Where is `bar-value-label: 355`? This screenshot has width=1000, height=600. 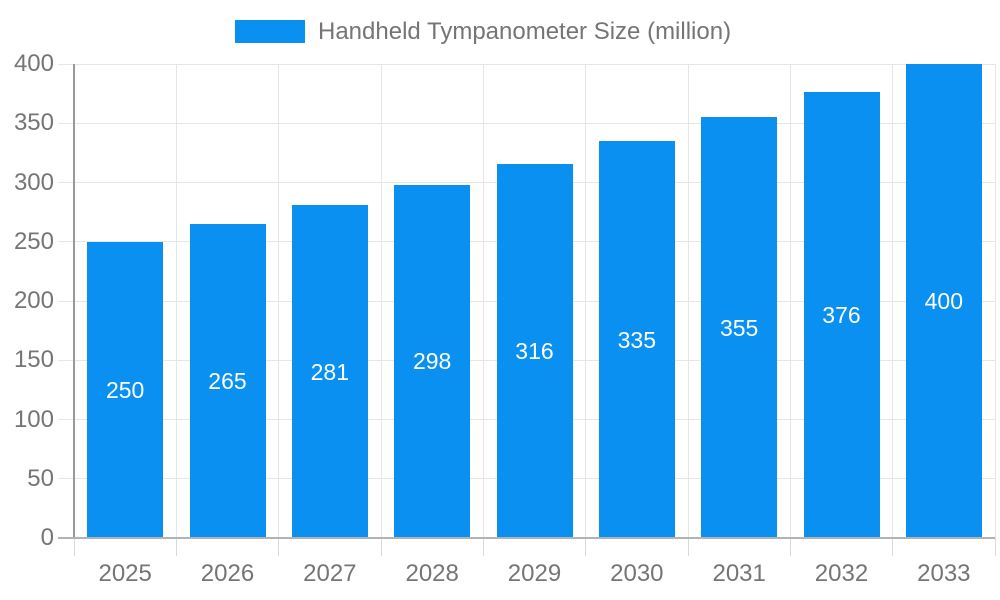
bar-value-label: 355 is located at coordinates (739, 327).